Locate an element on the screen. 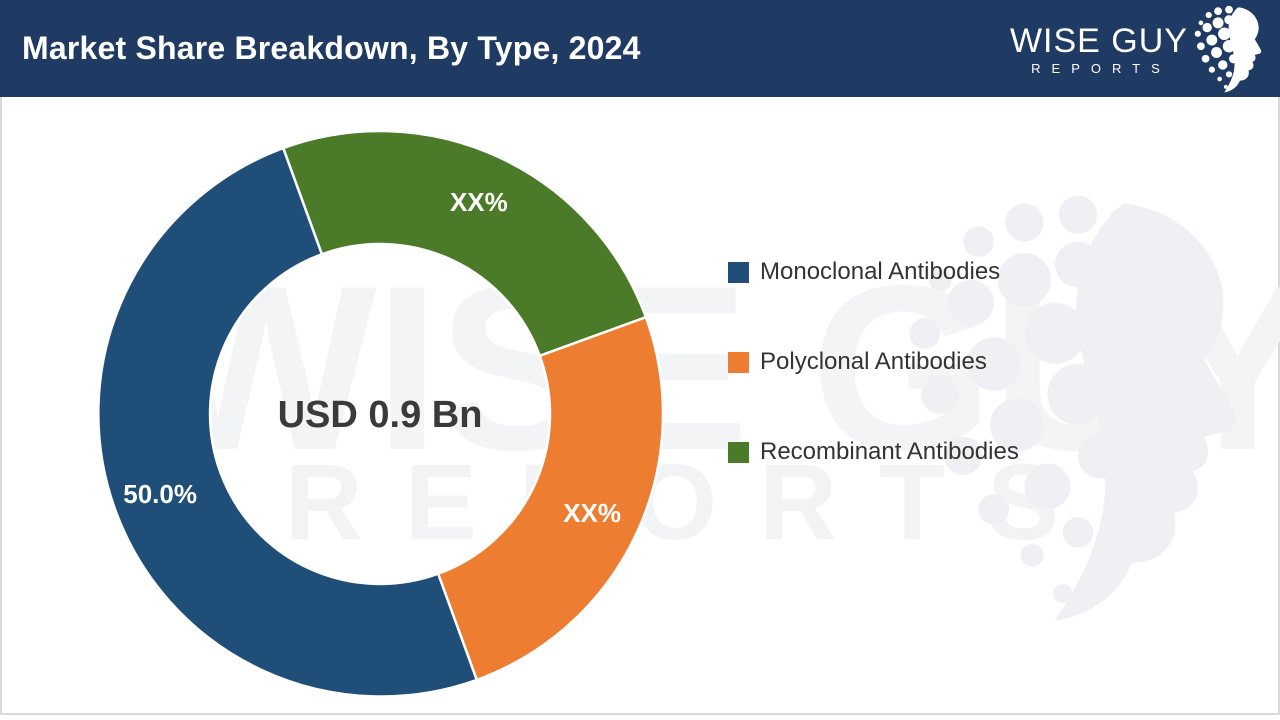 This screenshot has height=720, width=1280. legend-item-polyclonal-antibodies: Polyclonal Antibodies is located at coordinates (873, 361).